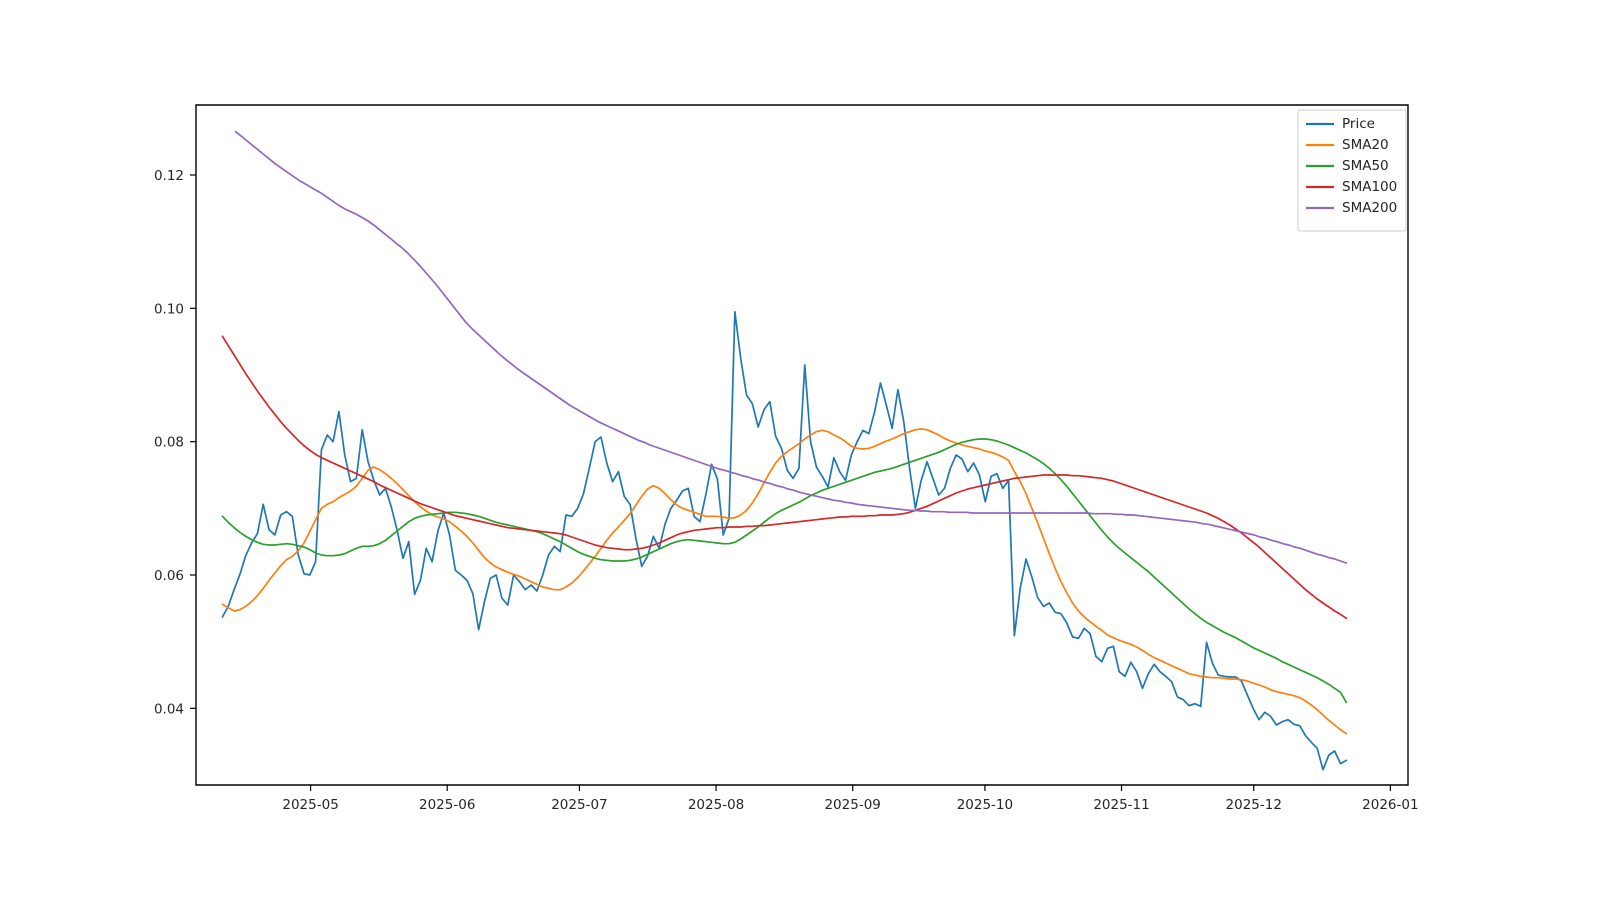 The image size is (1600, 900). Describe the element at coordinates (1369, 187) in the screenshot. I see `legend-label-sma100: SMA100` at that location.